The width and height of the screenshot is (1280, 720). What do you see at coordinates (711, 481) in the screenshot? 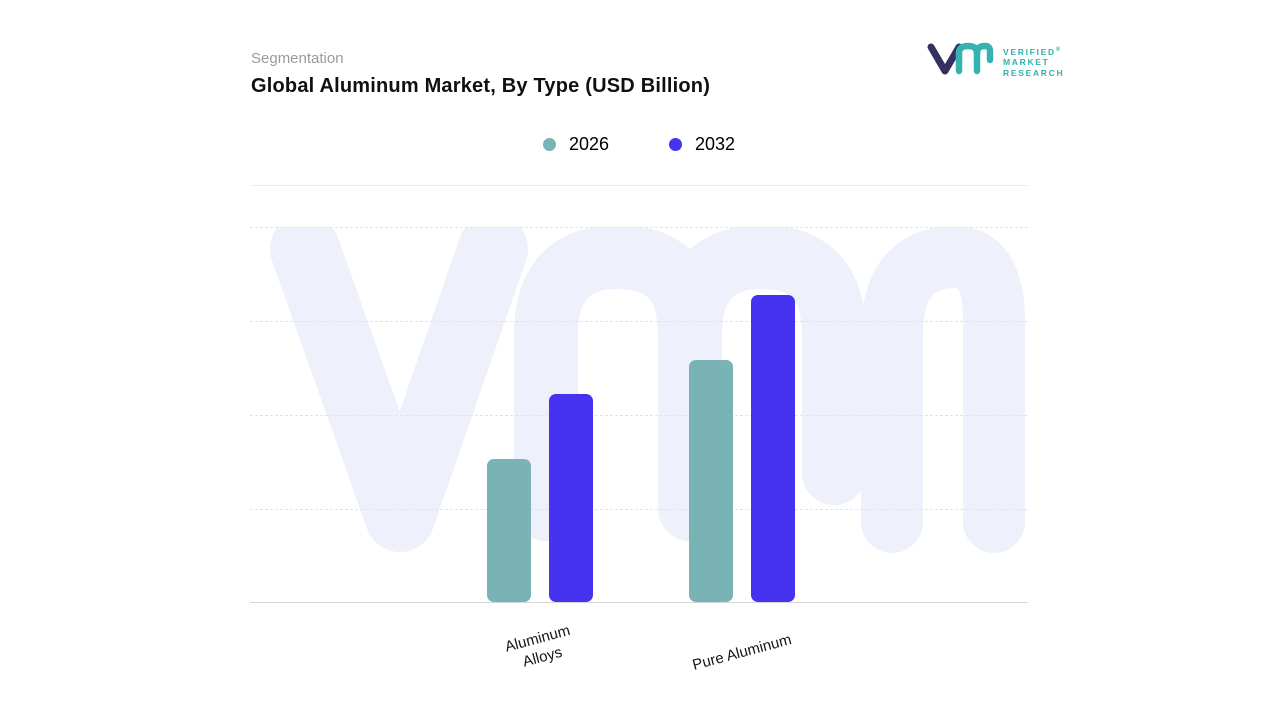
I see `bar-2026-pure-aluminum` at bounding box center [711, 481].